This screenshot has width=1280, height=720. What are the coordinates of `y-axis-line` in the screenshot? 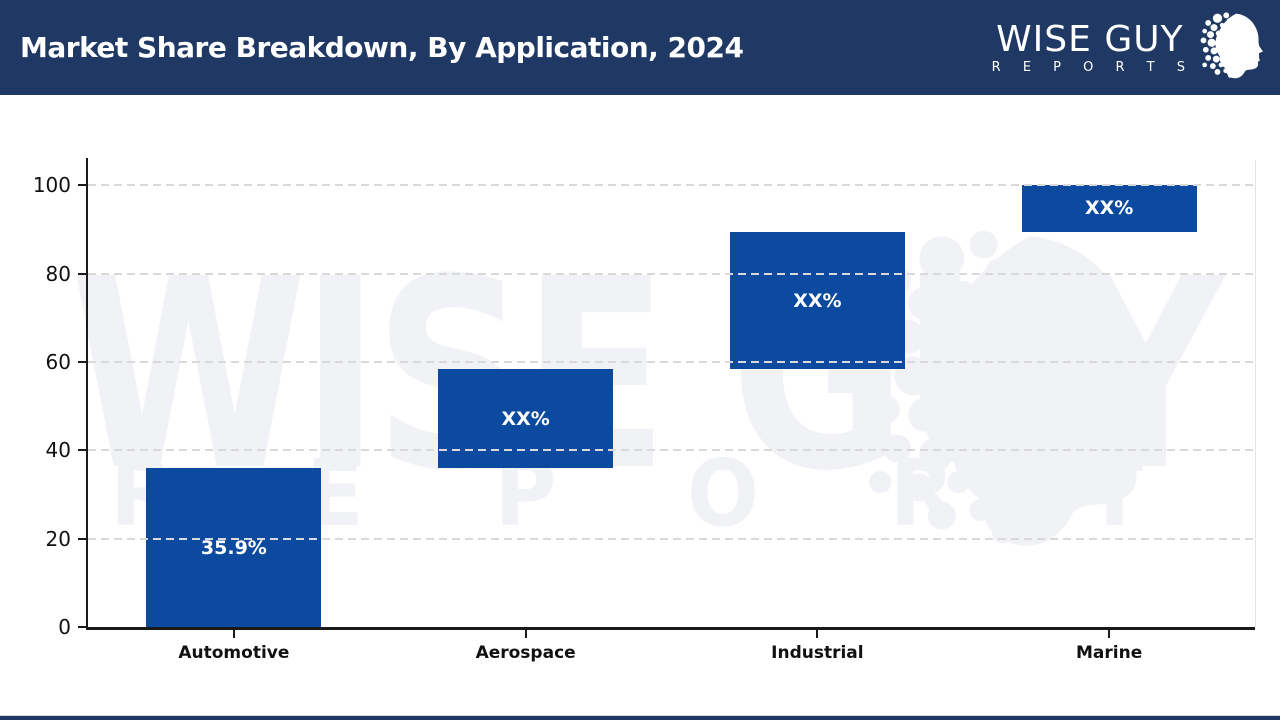 It's located at (87, 393).